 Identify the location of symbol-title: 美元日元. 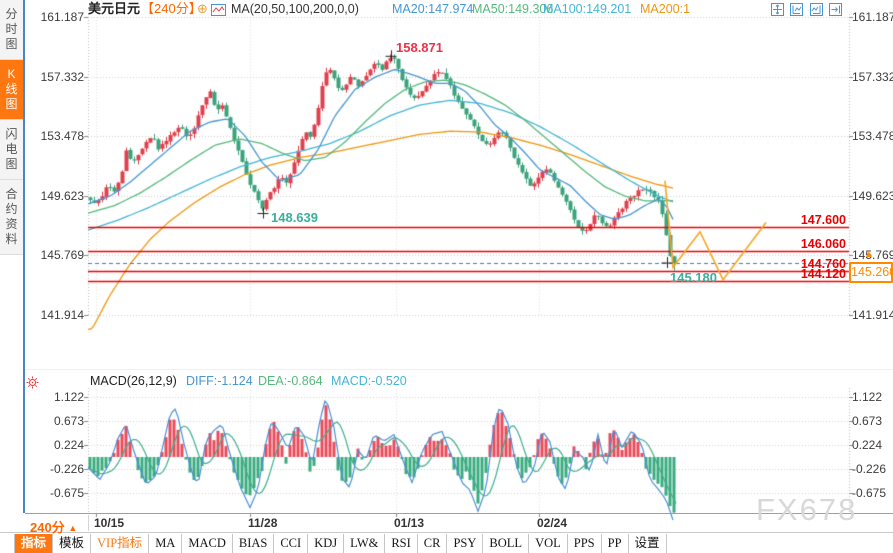
(114, 8).